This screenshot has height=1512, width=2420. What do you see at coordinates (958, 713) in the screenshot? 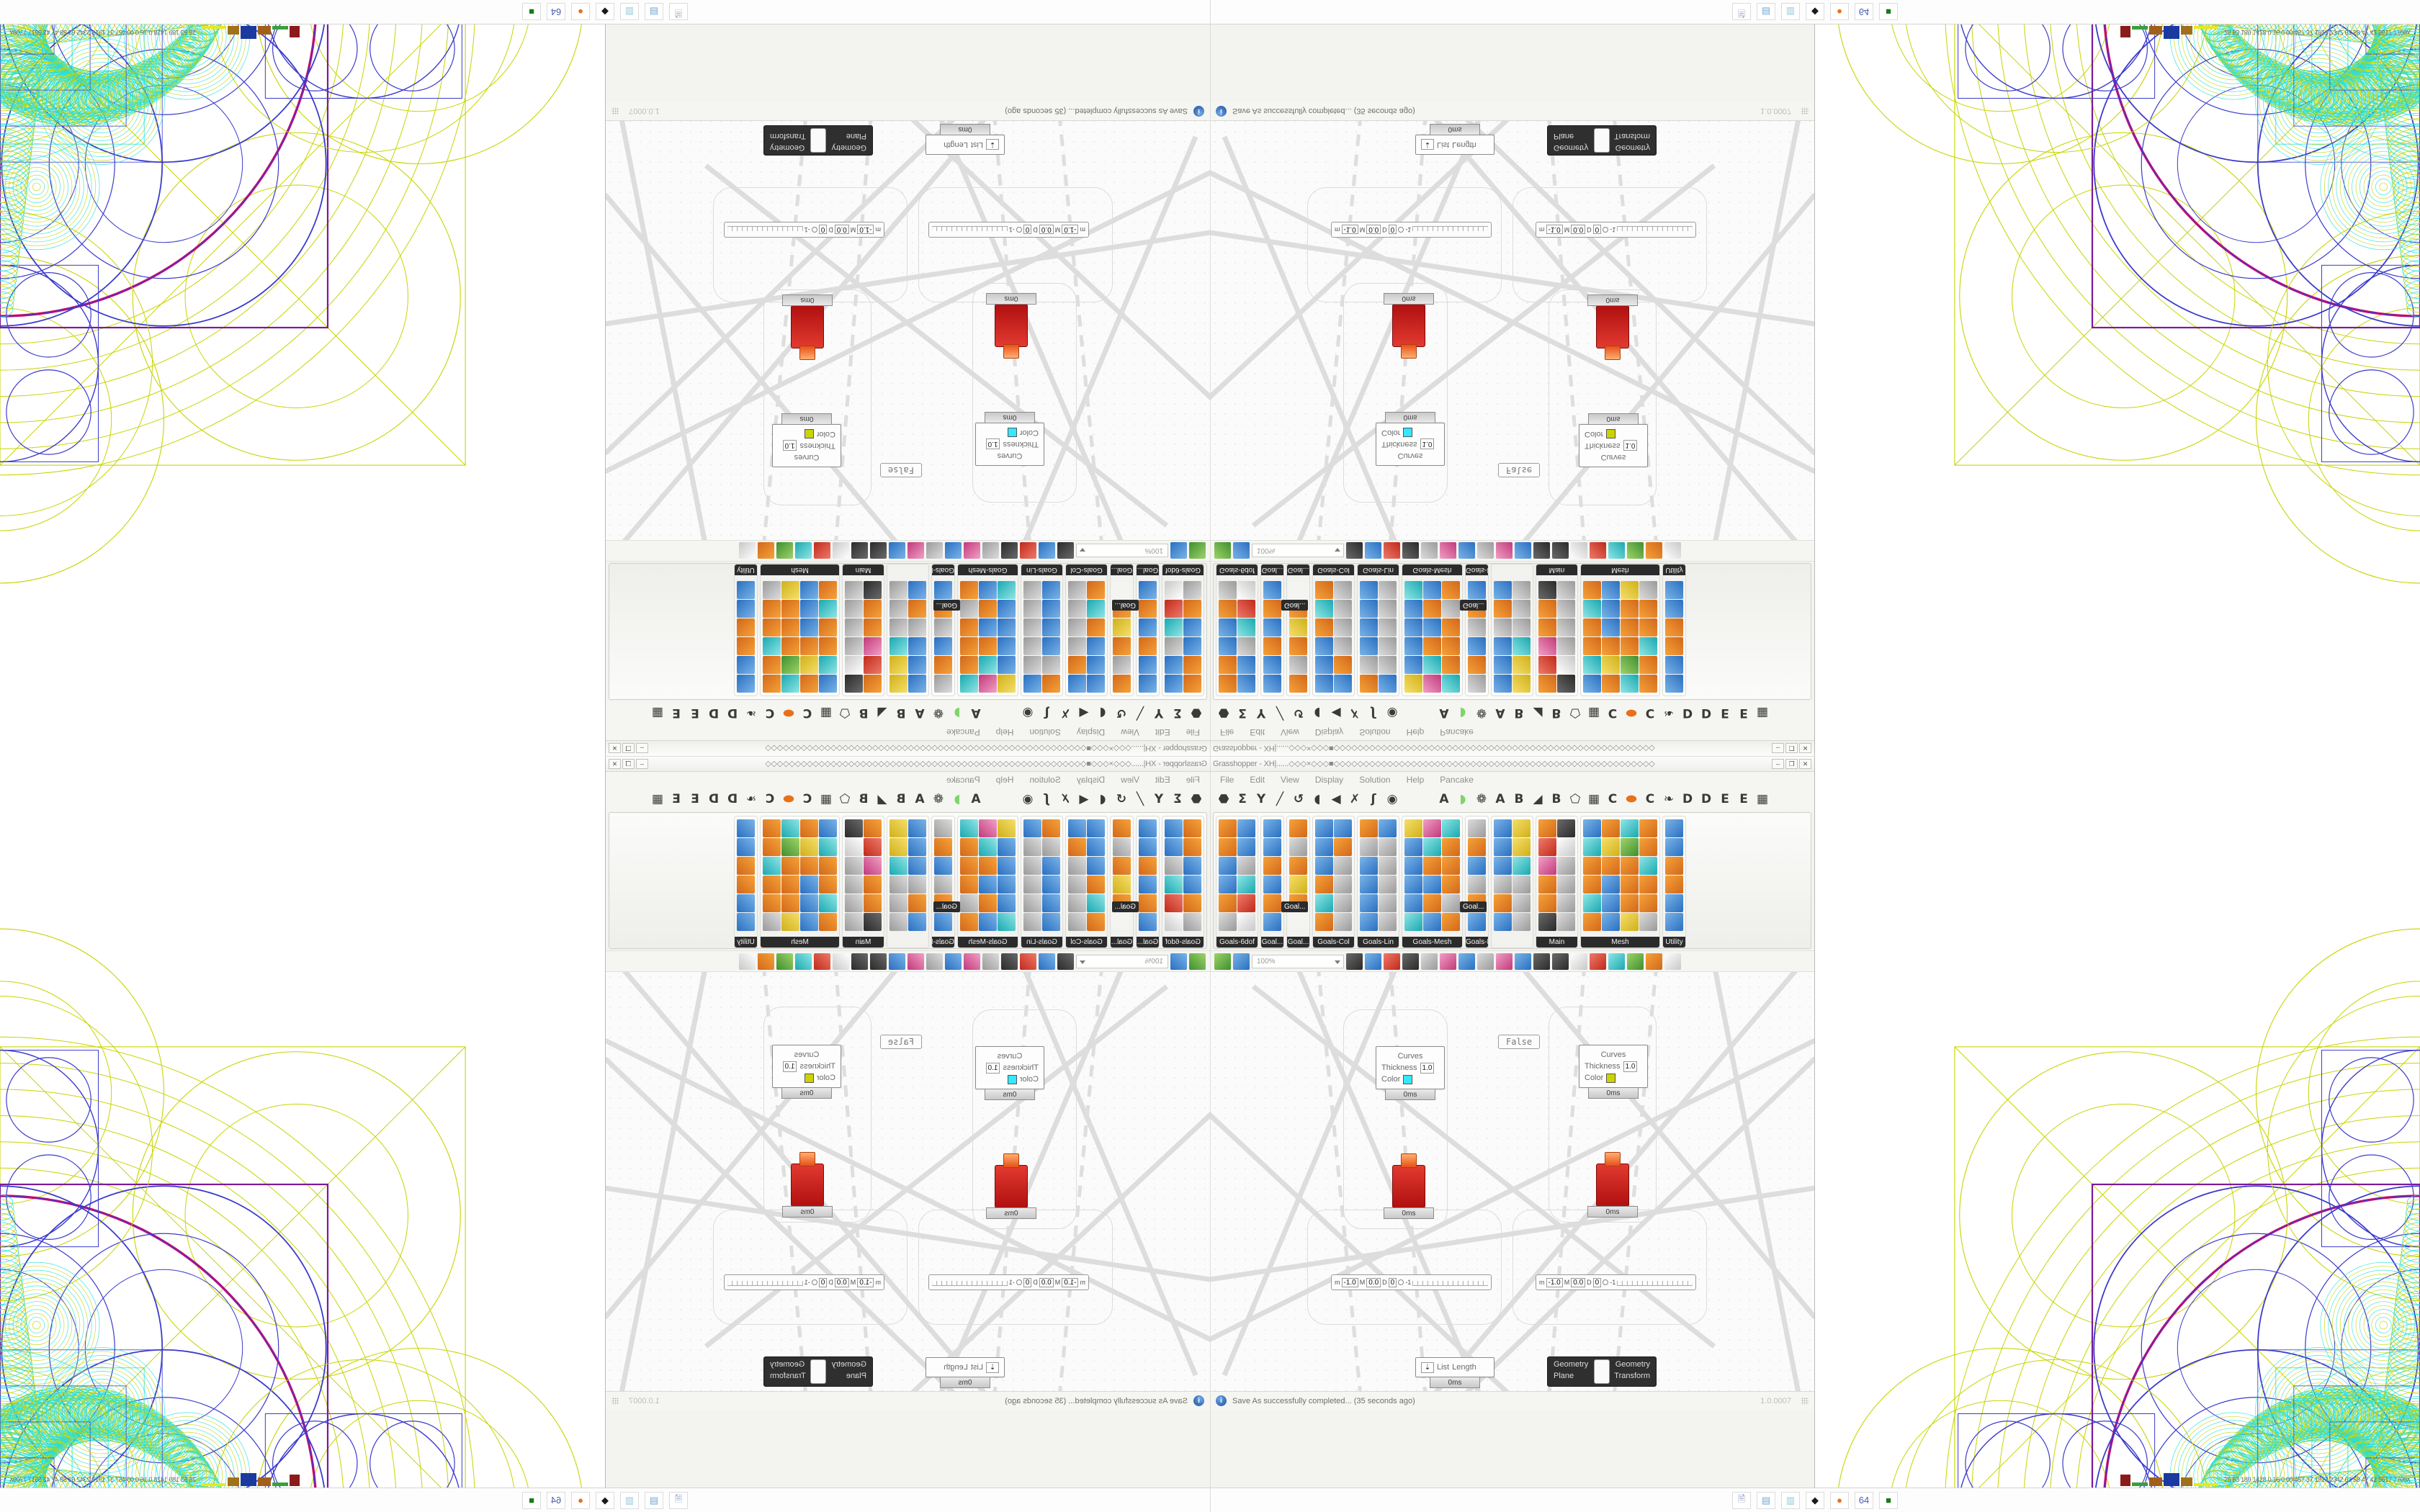
I see `tab-leaf-icon: ◗` at bounding box center [958, 713].